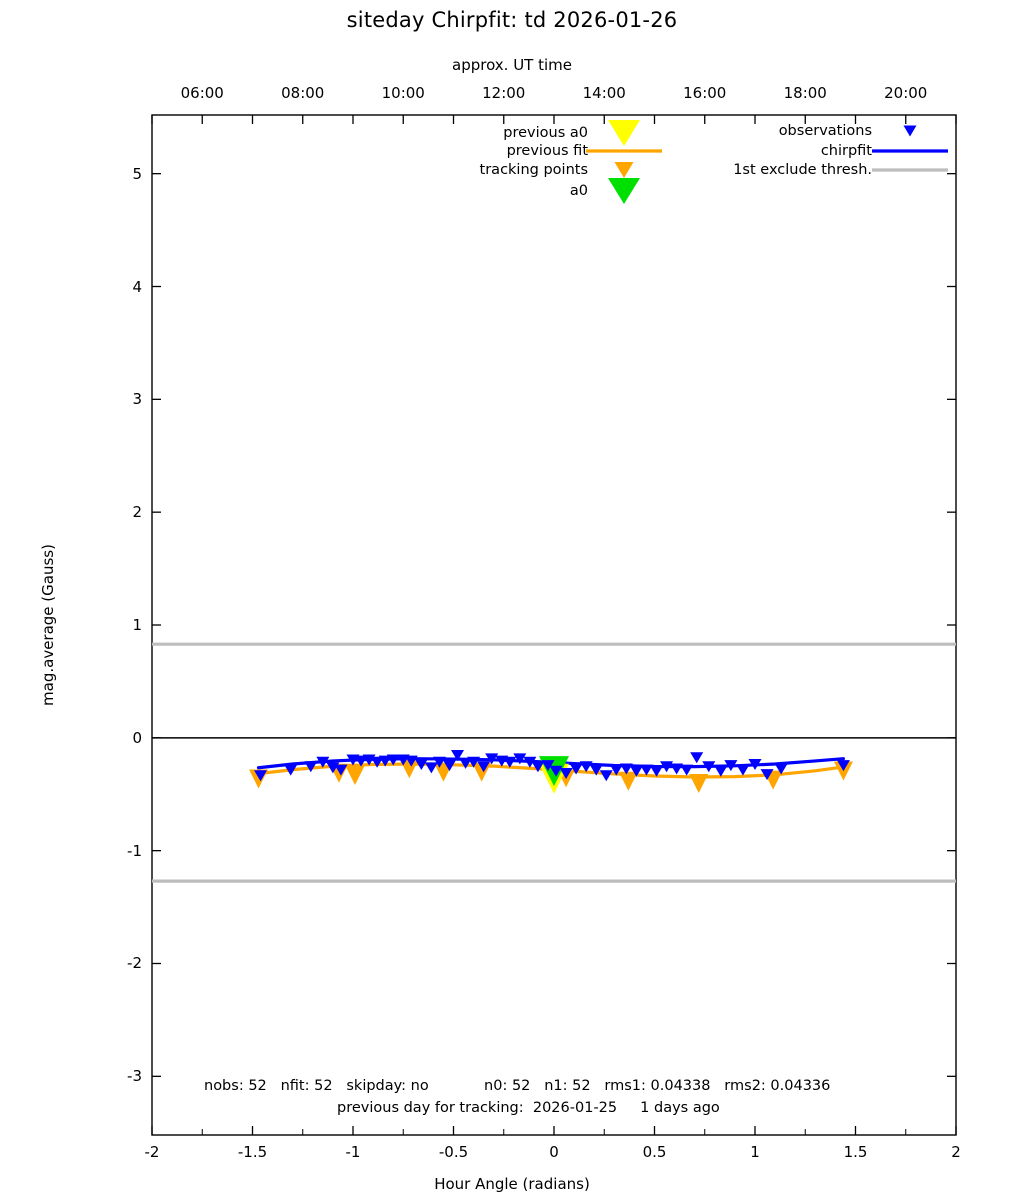  What do you see at coordinates (906, 93) in the screenshot?
I see `top-axis-tick-label: 20:00` at bounding box center [906, 93].